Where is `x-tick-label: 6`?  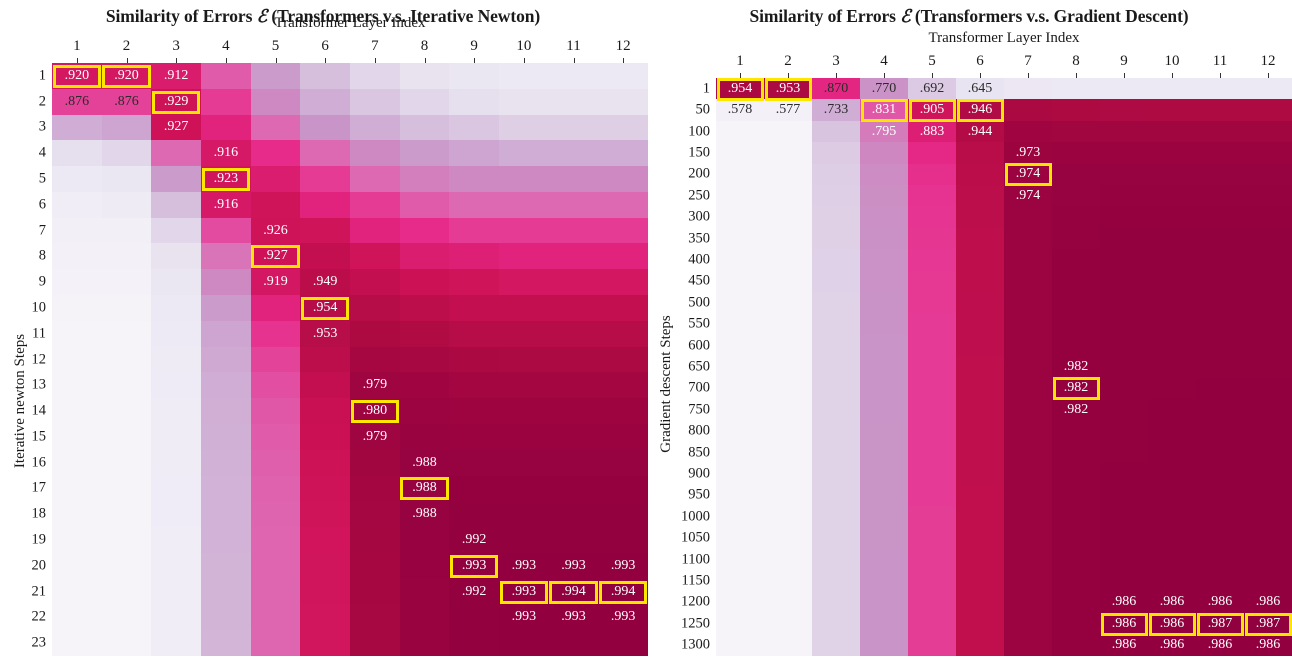 x-tick-label: 6 is located at coordinates (980, 61).